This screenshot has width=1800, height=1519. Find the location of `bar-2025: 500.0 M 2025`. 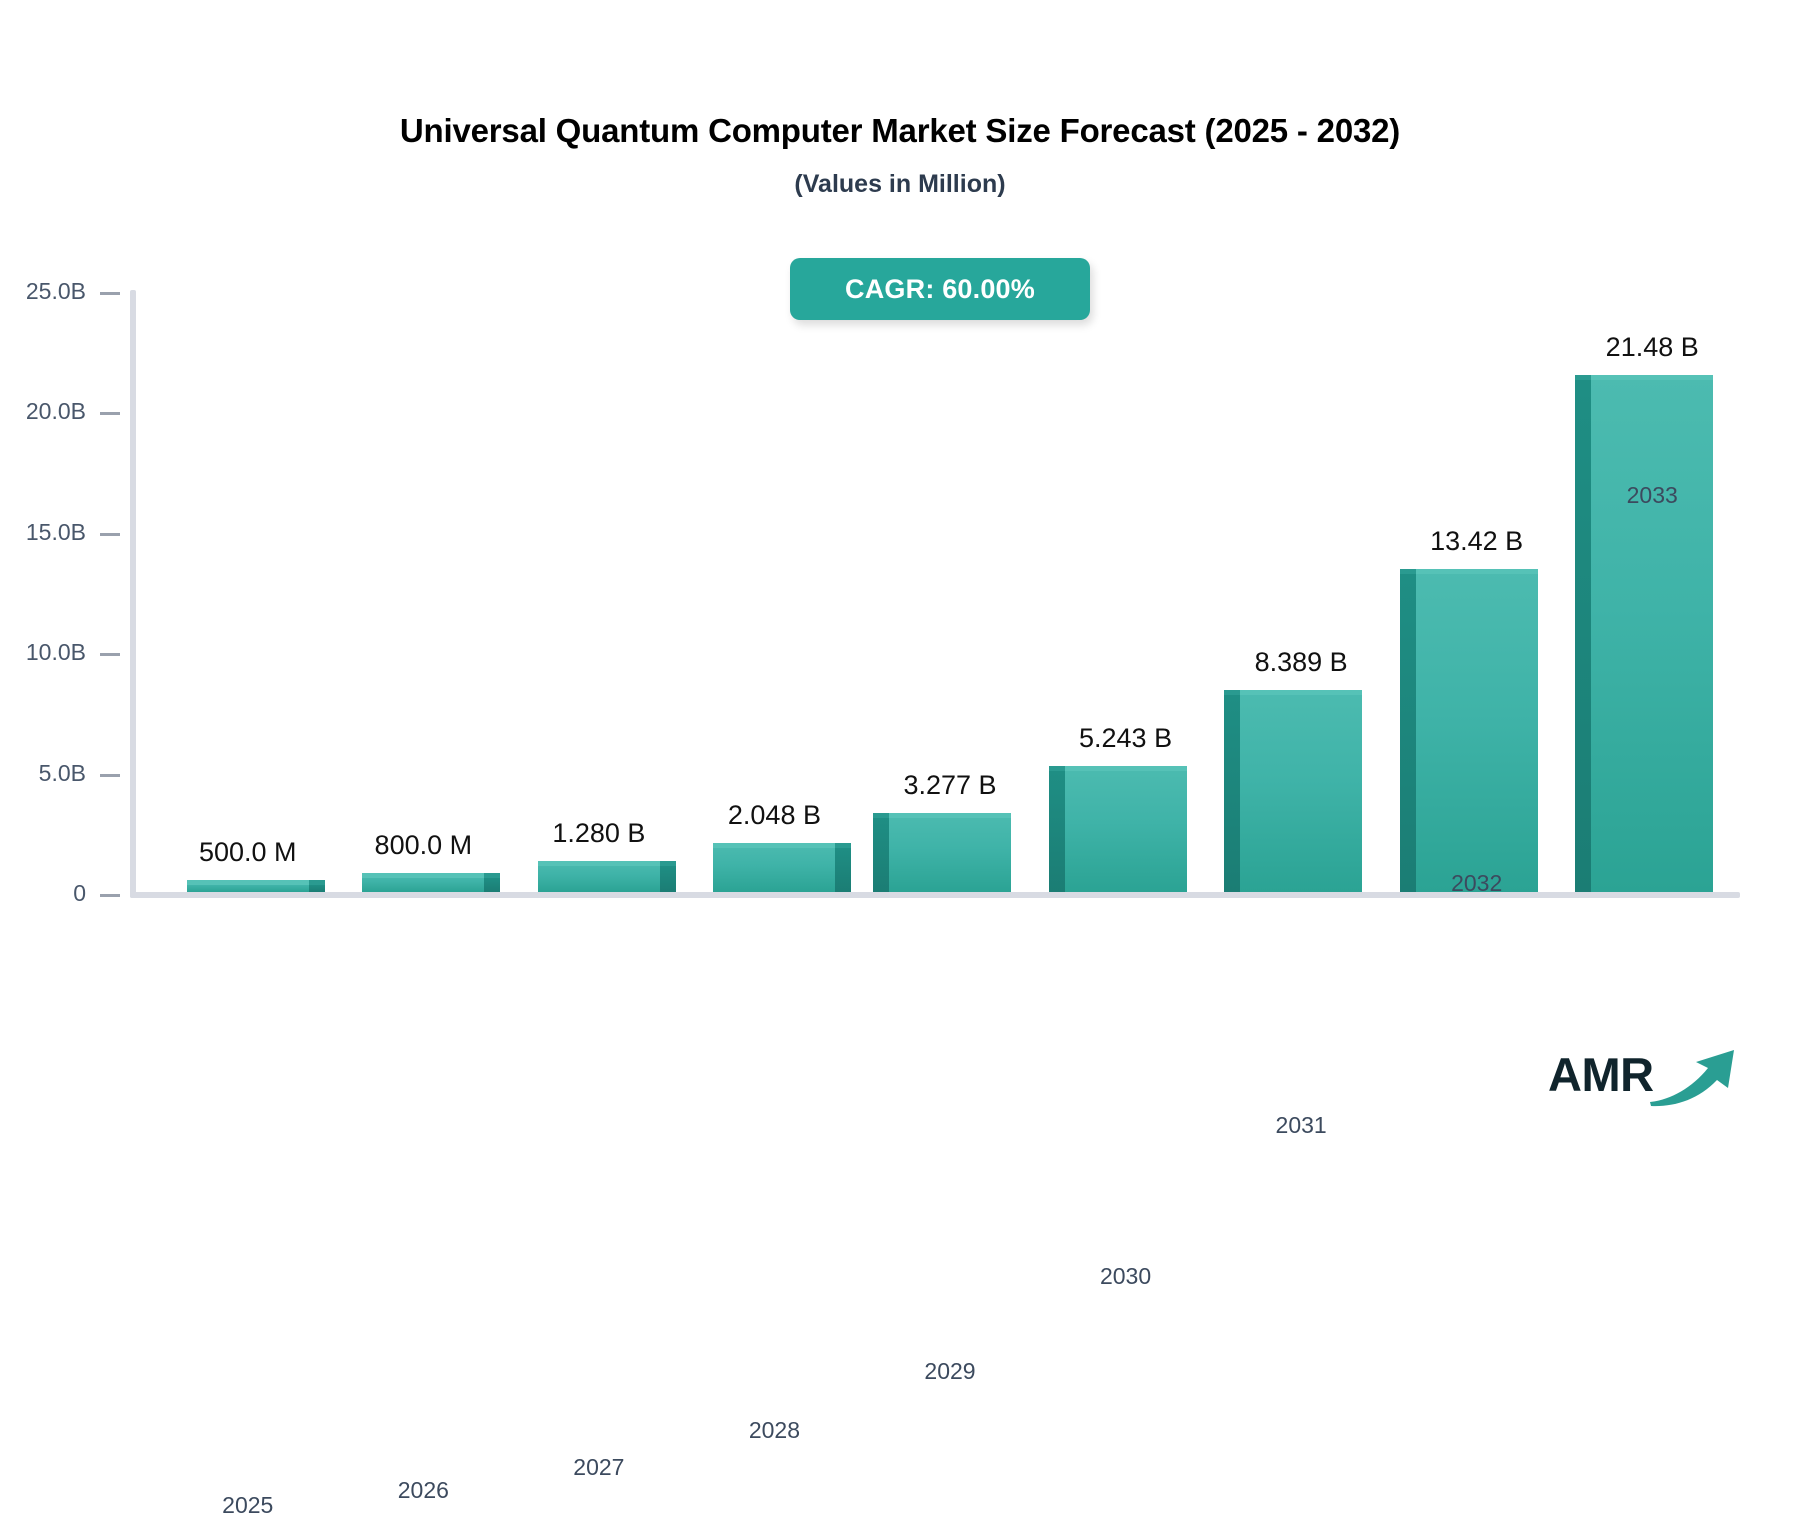

bar-2025: 500.0 M 2025 is located at coordinates (255, 1177).